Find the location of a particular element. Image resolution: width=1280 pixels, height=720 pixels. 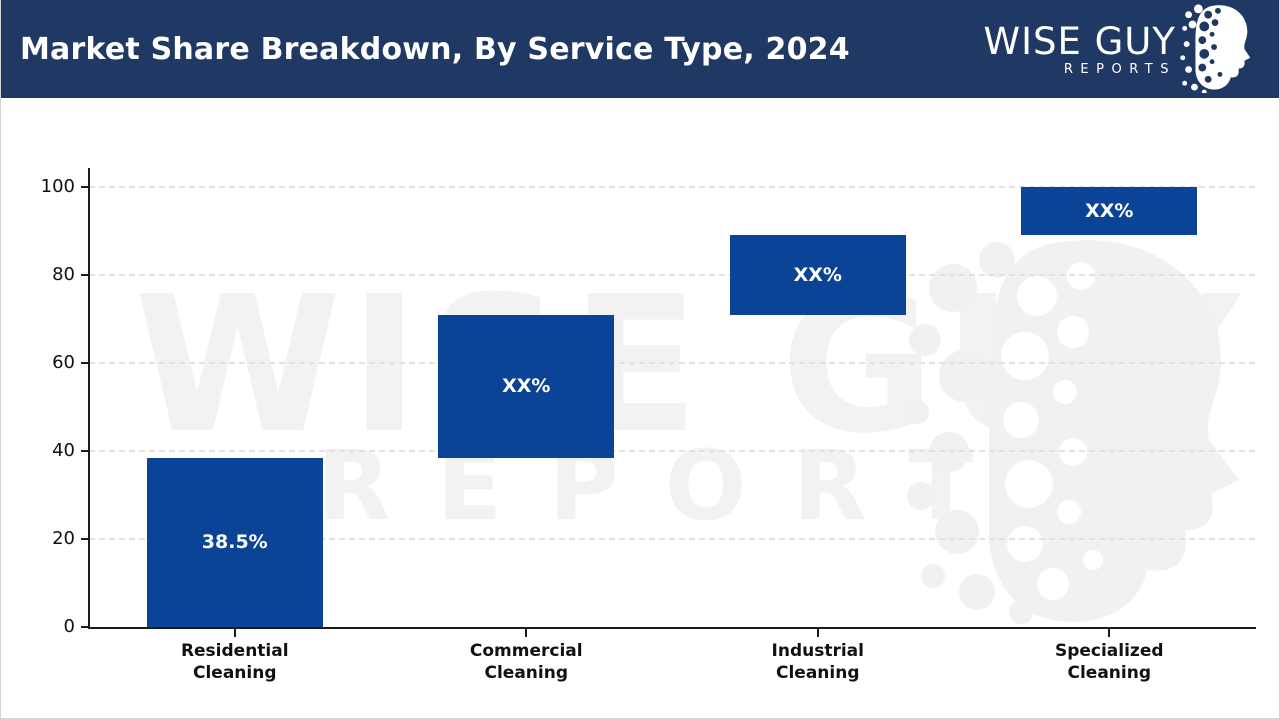

bar-residential-cleaning is located at coordinates (234, 542).